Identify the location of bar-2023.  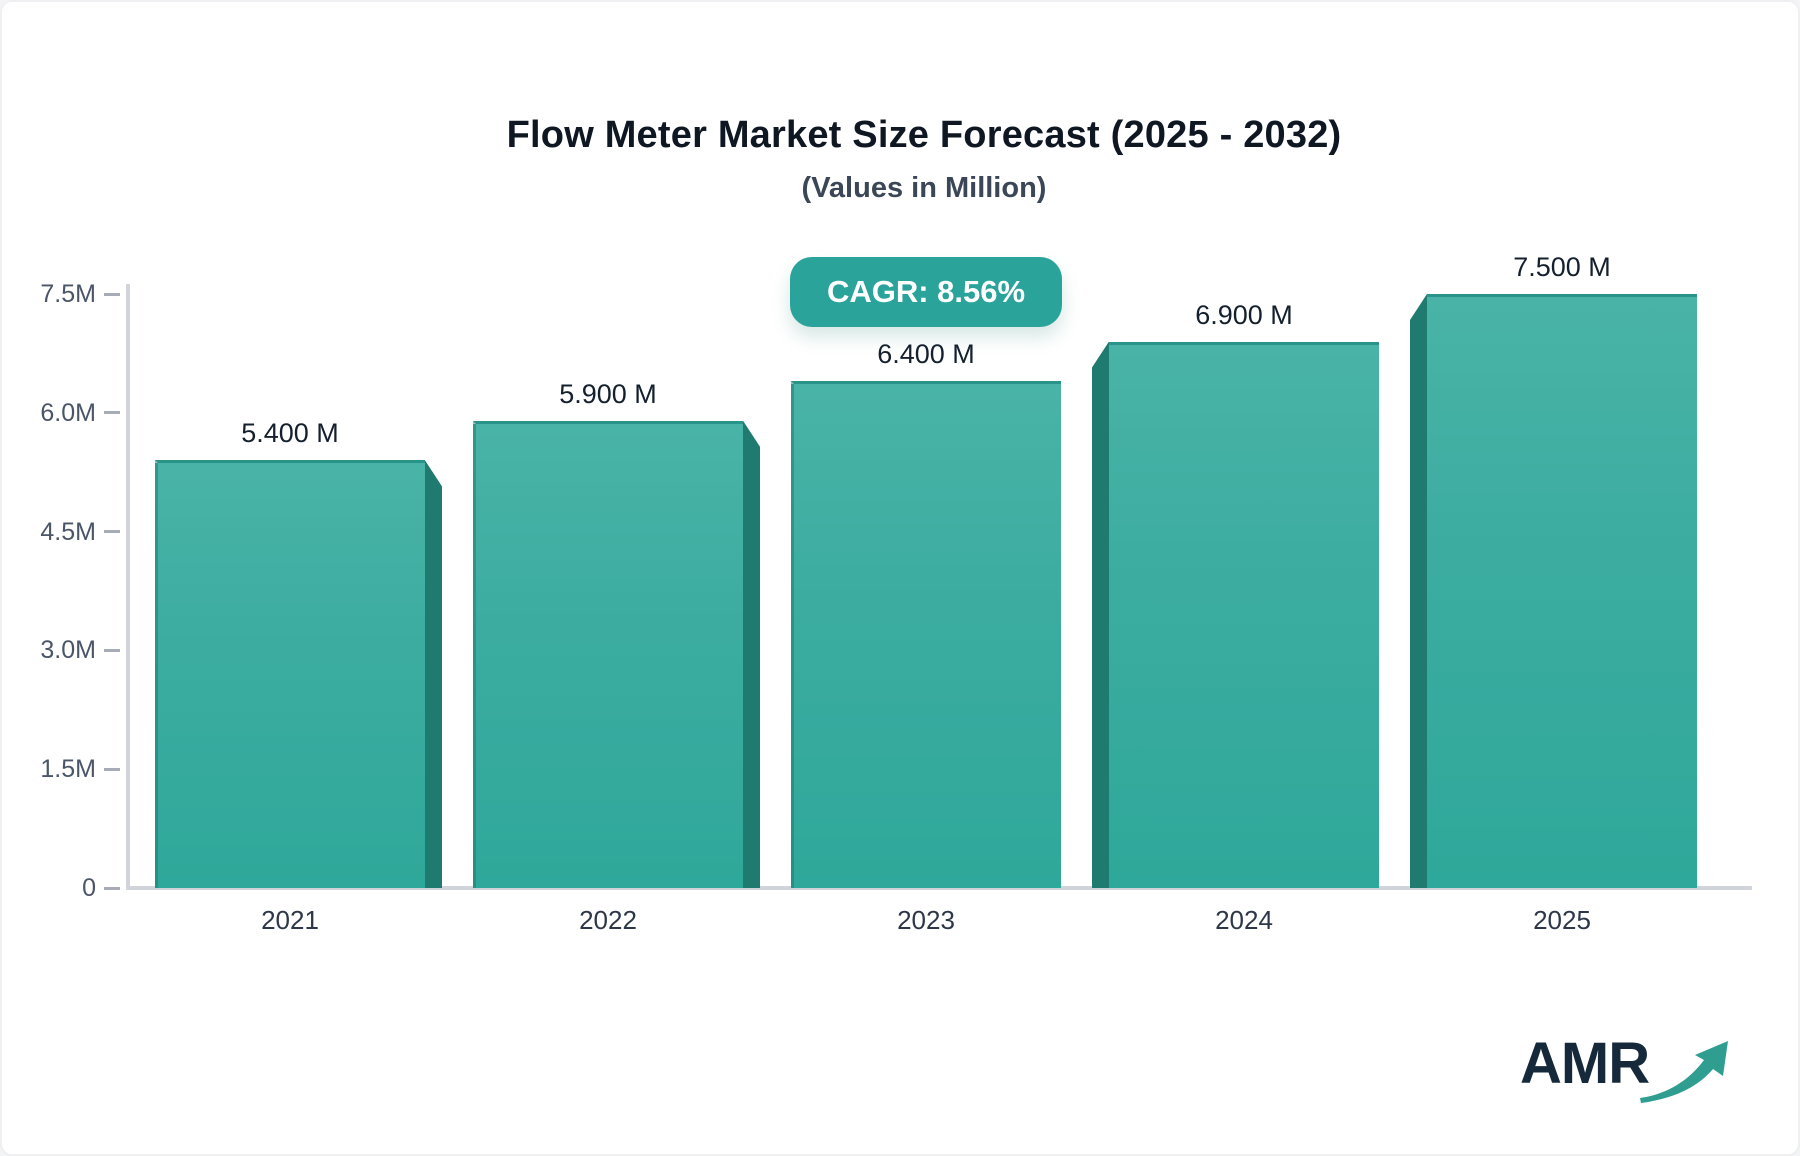
(926, 634).